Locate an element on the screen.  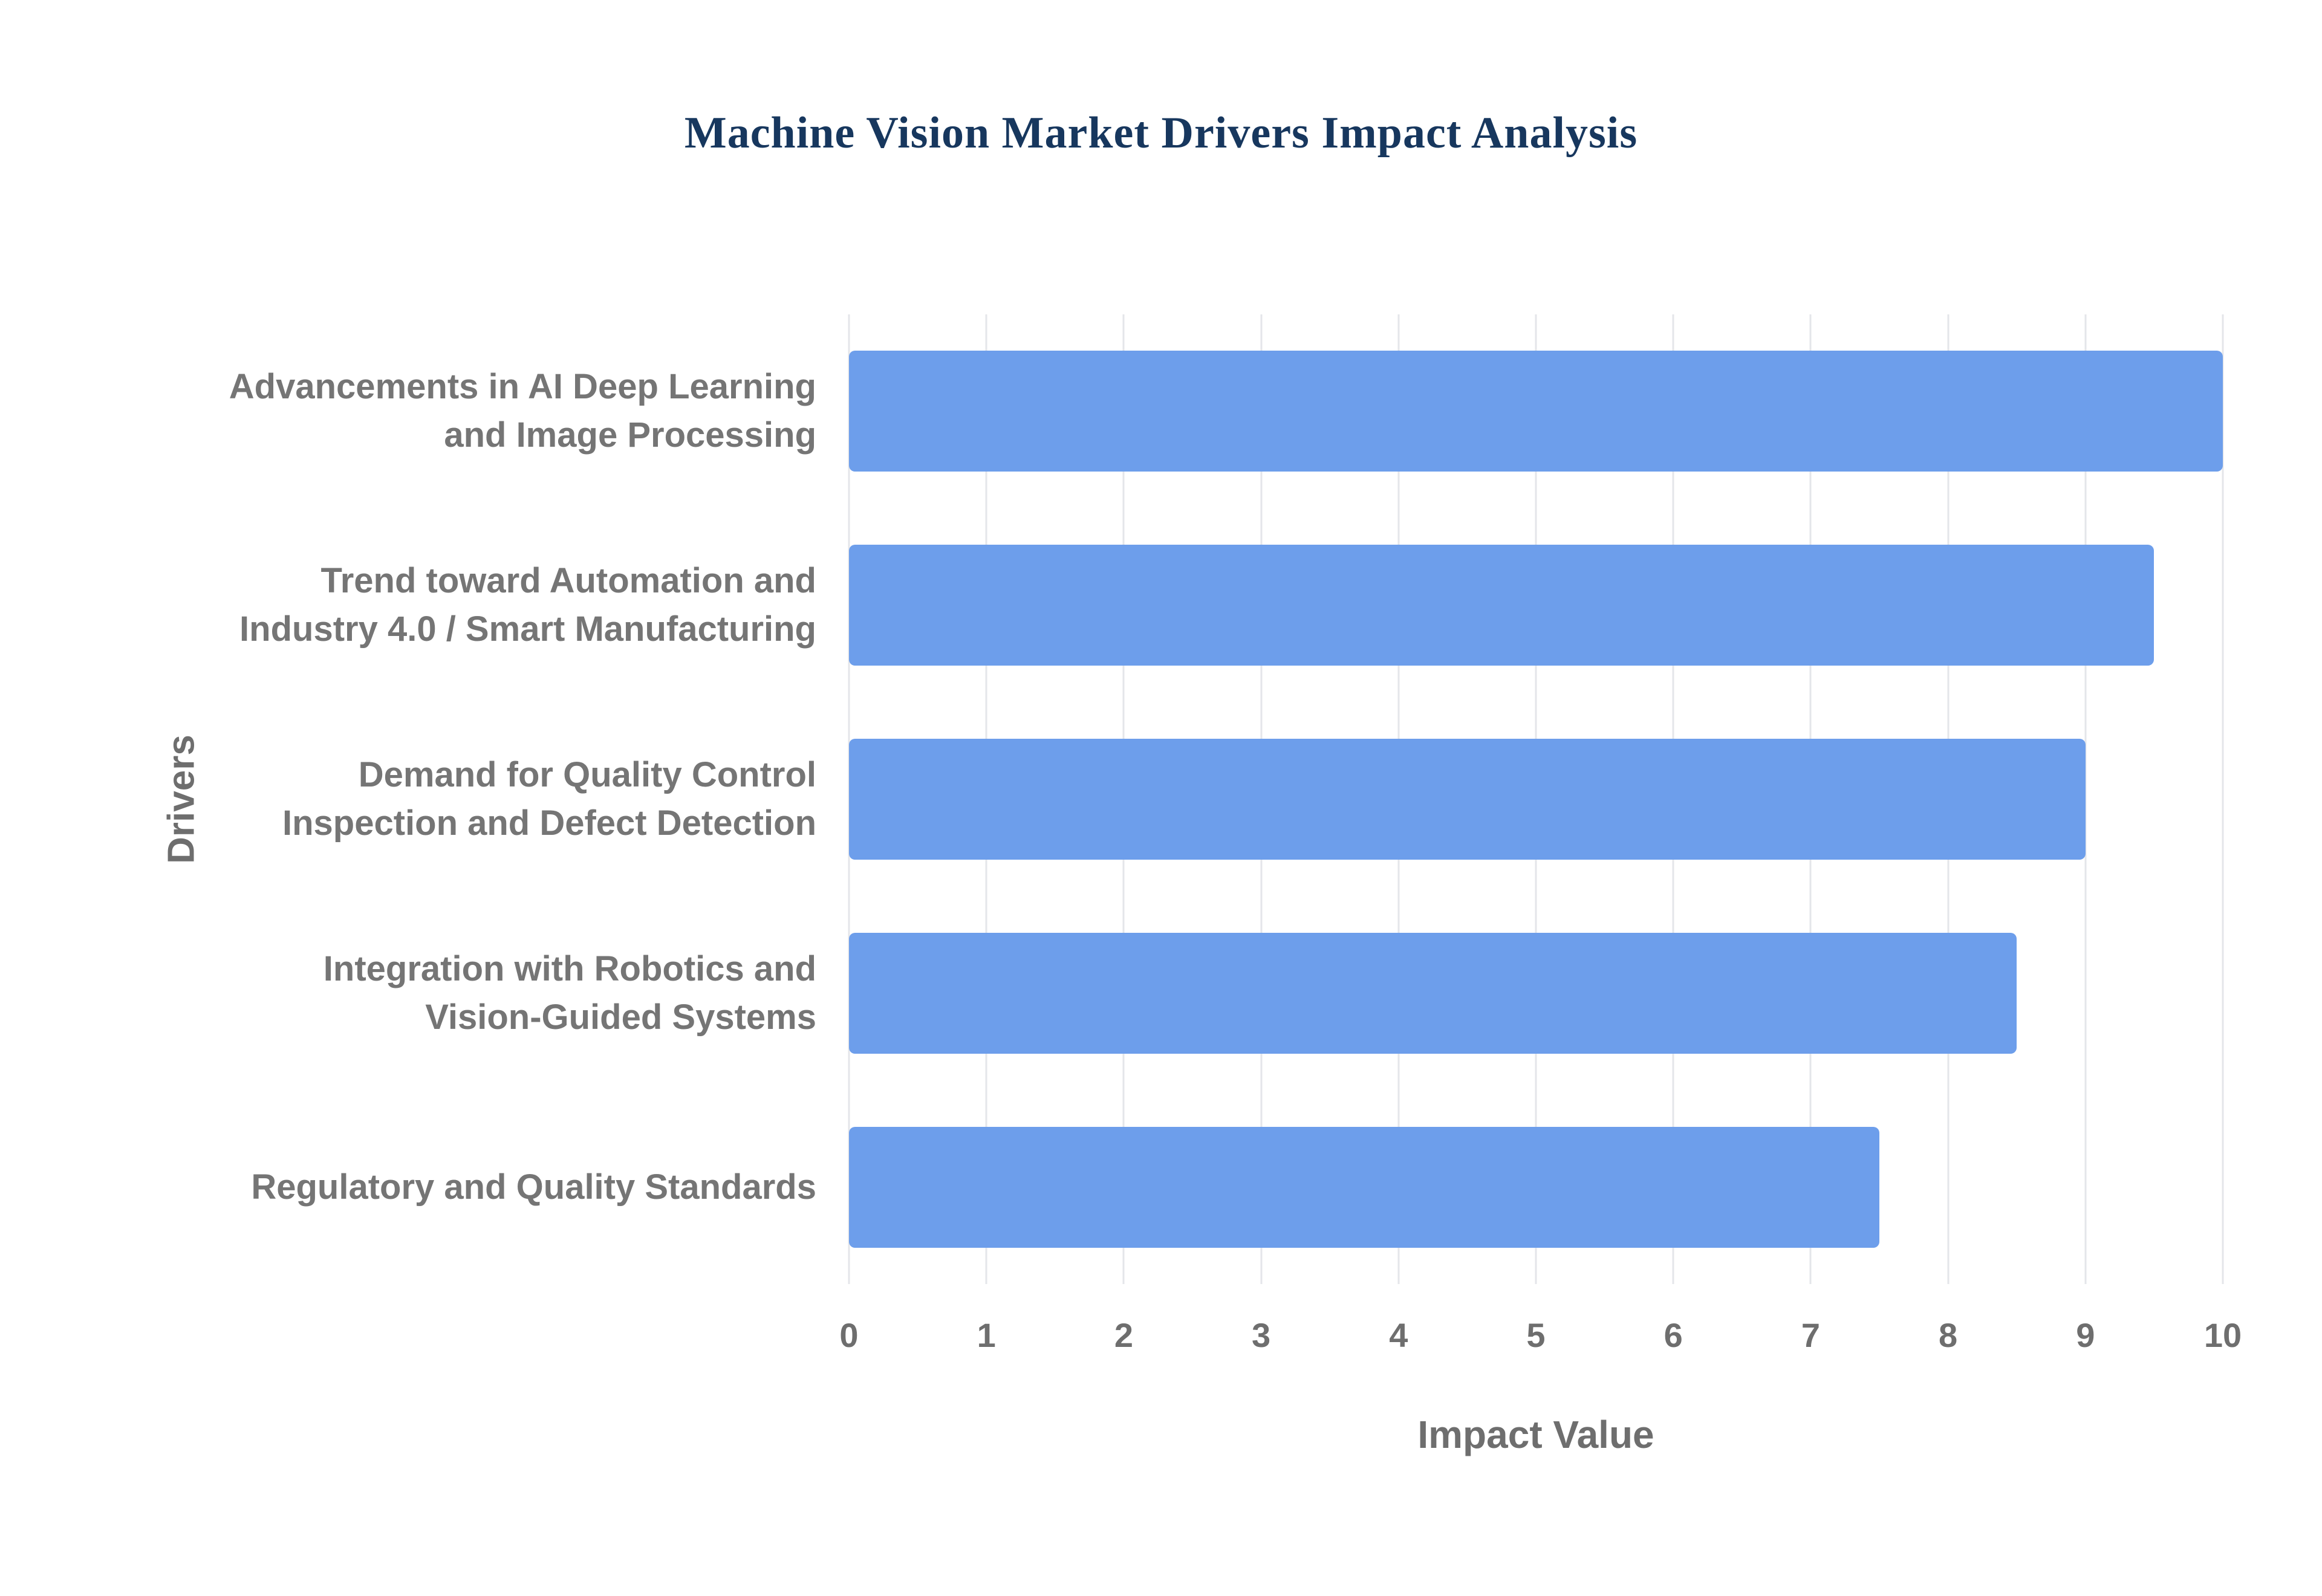
x-tick-label: 4 is located at coordinates (1398, 1335).